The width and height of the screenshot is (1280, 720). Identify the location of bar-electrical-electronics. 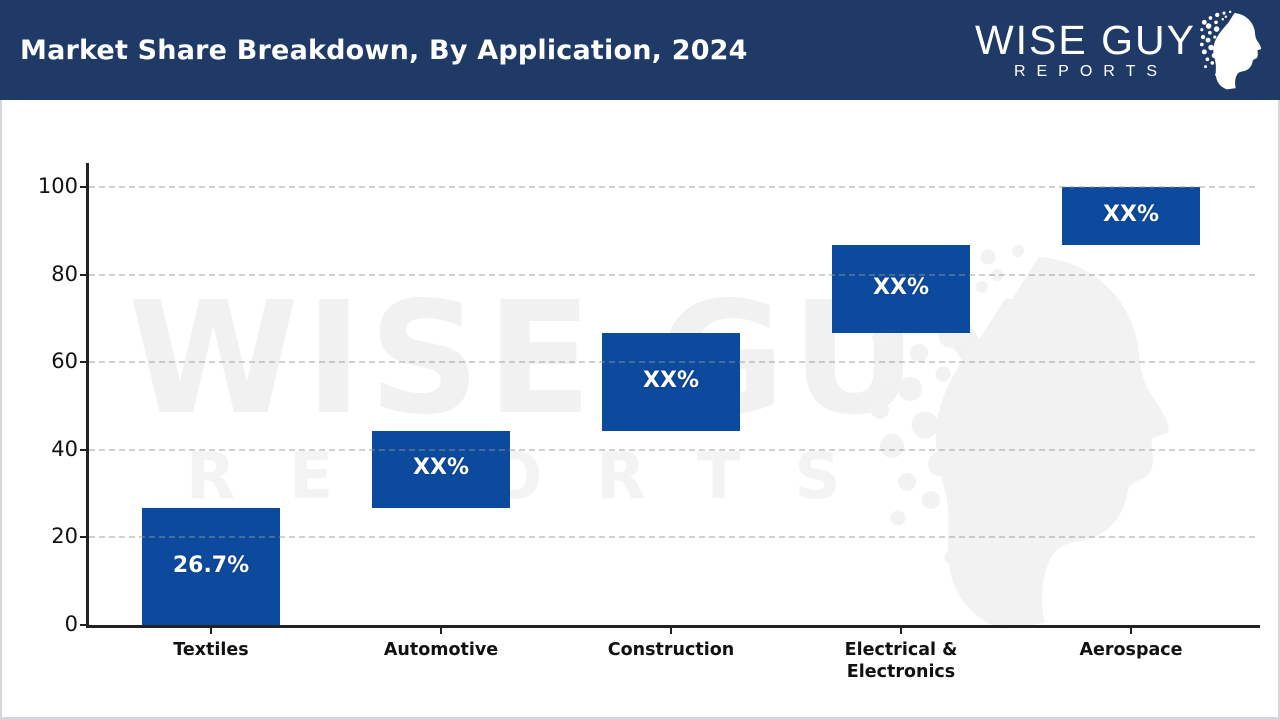
(901, 288).